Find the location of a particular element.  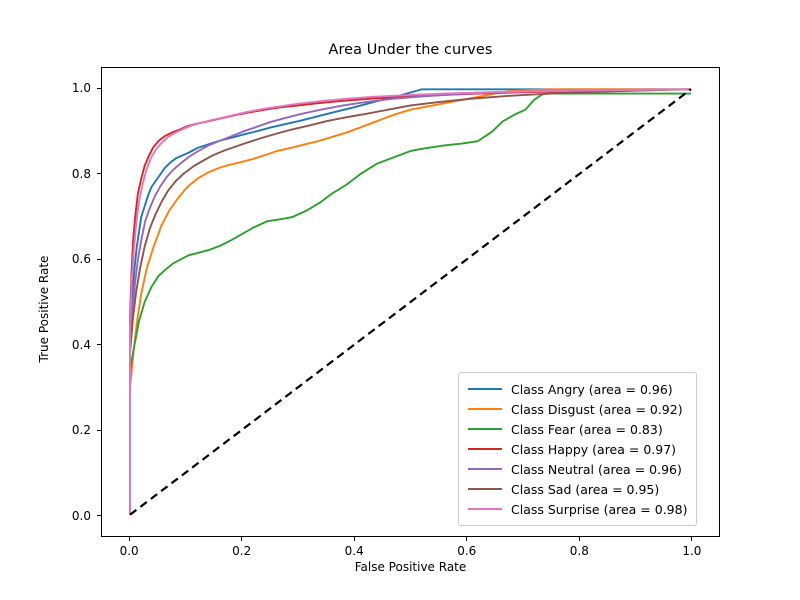

x-tick-label: 1.0 is located at coordinates (692, 551).